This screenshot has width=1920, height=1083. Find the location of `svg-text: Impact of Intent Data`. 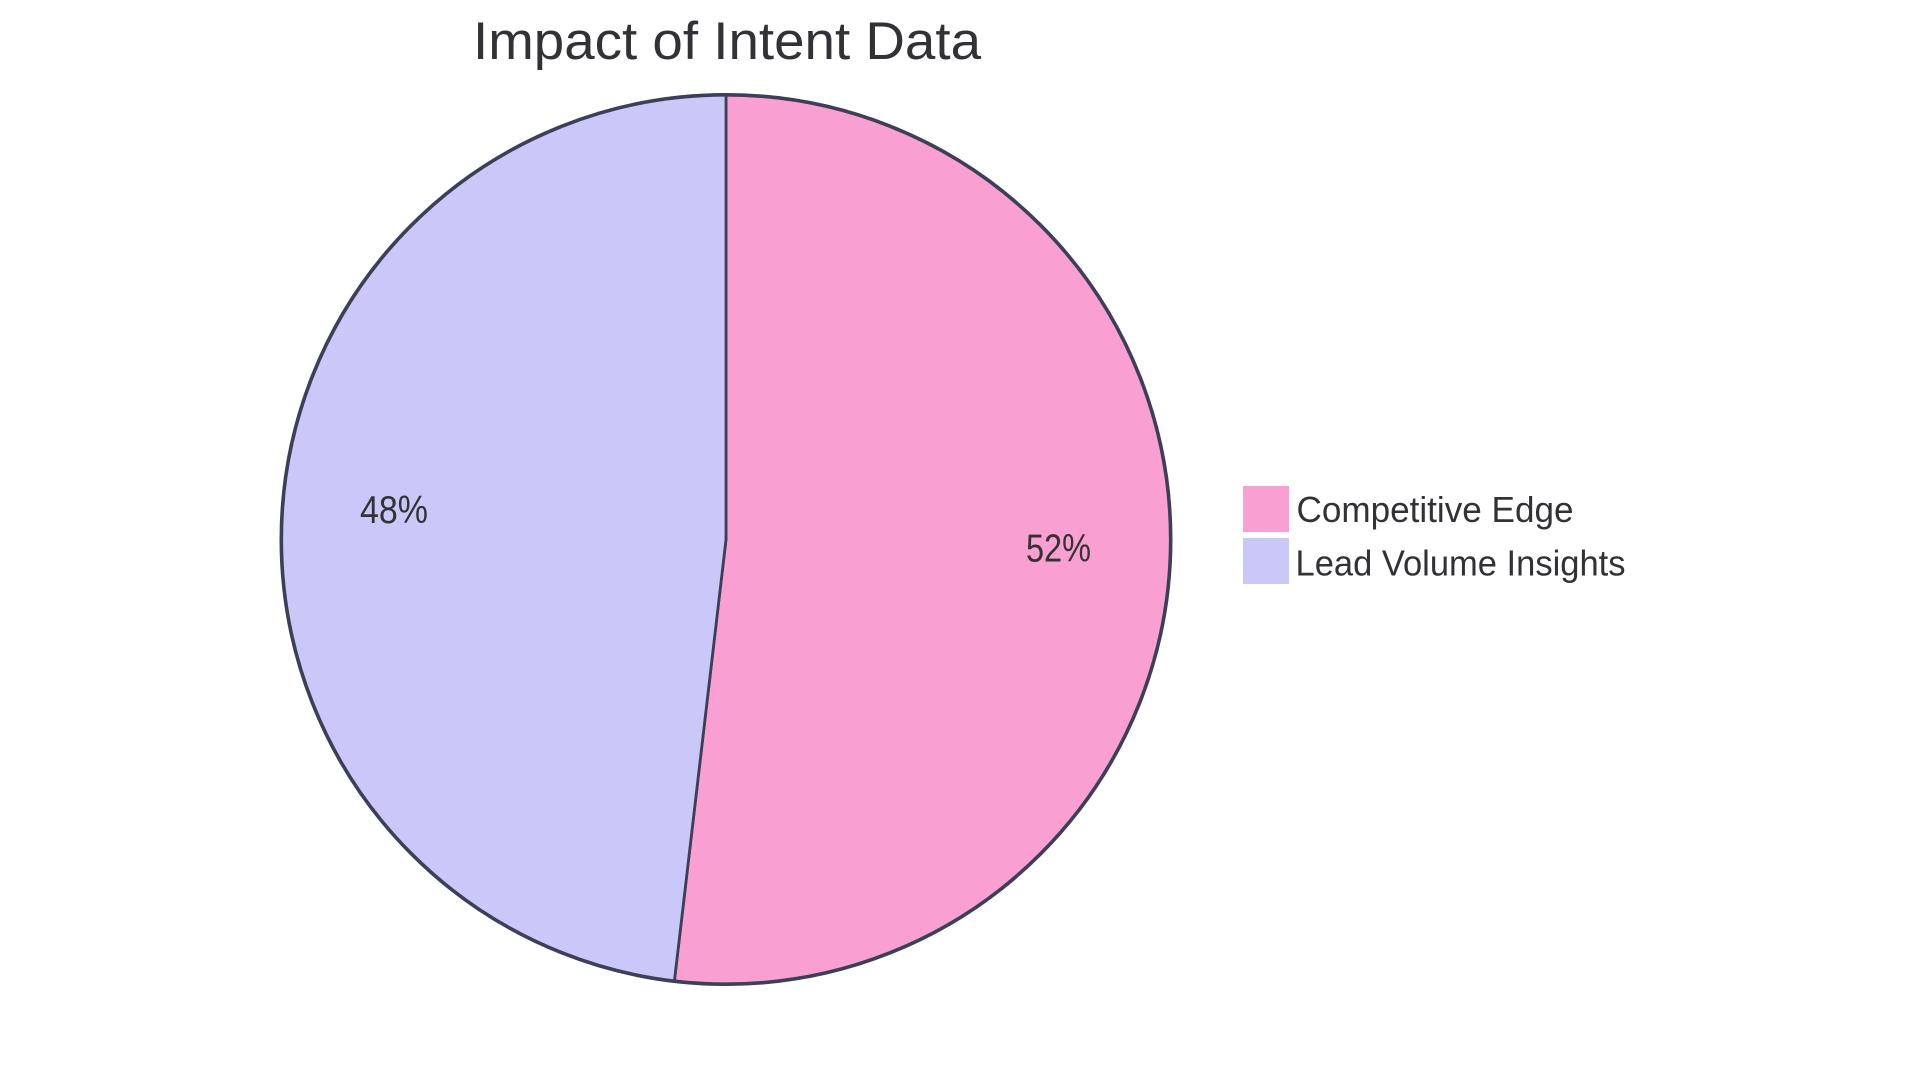

svg-text: Impact of Intent Data is located at coordinates (727, 41).